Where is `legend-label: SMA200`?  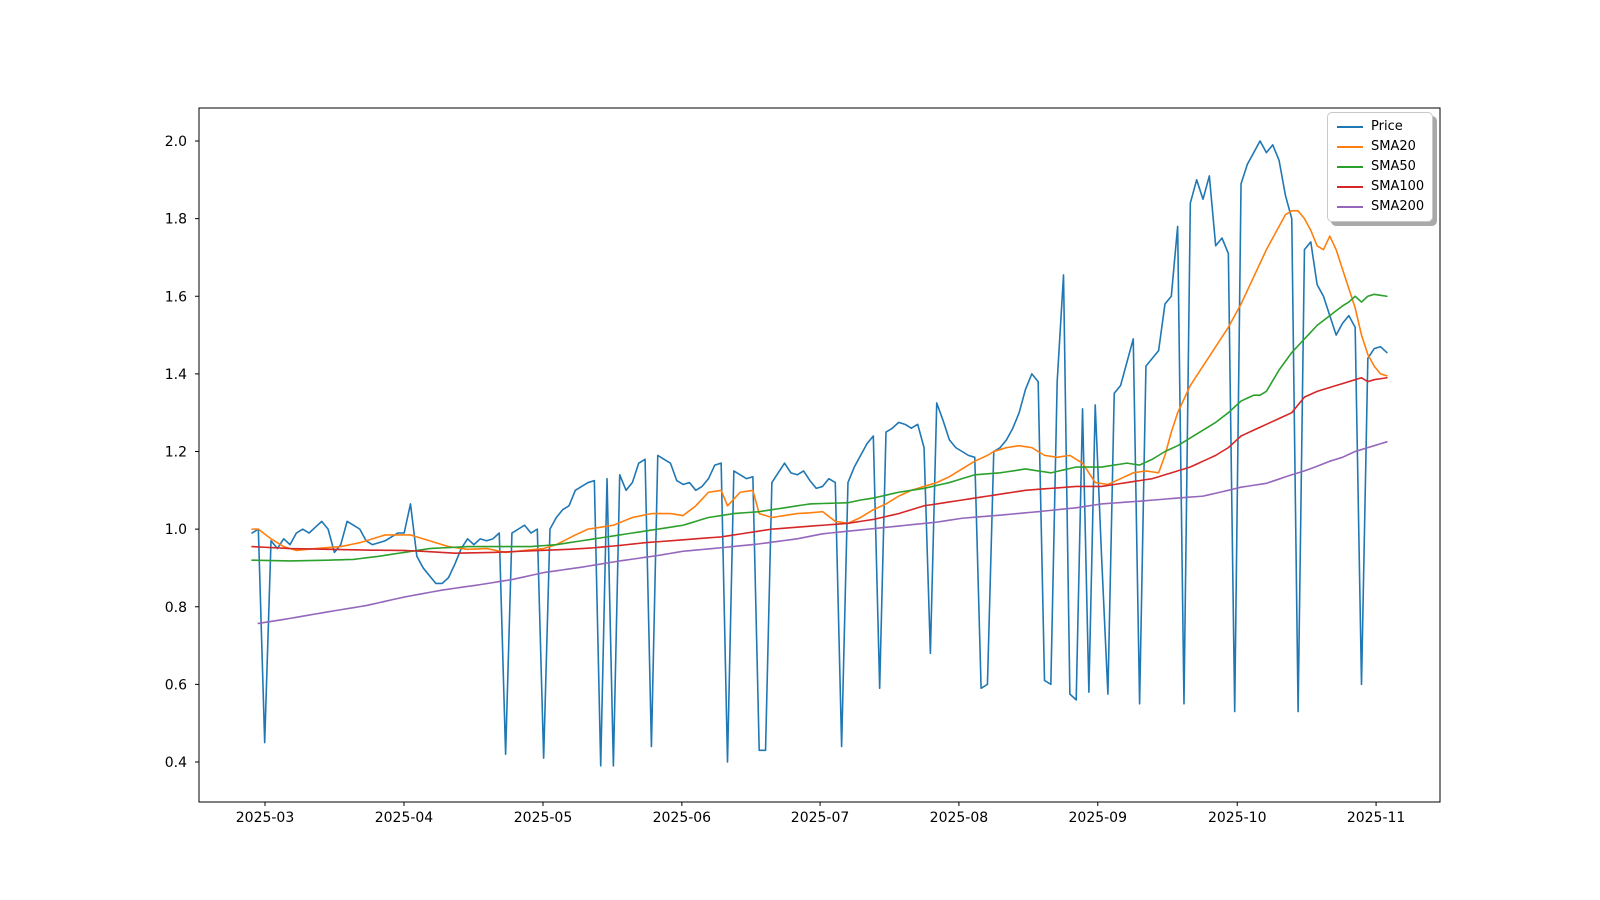 legend-label: SMA200 is located at coordinates (1398, 206).